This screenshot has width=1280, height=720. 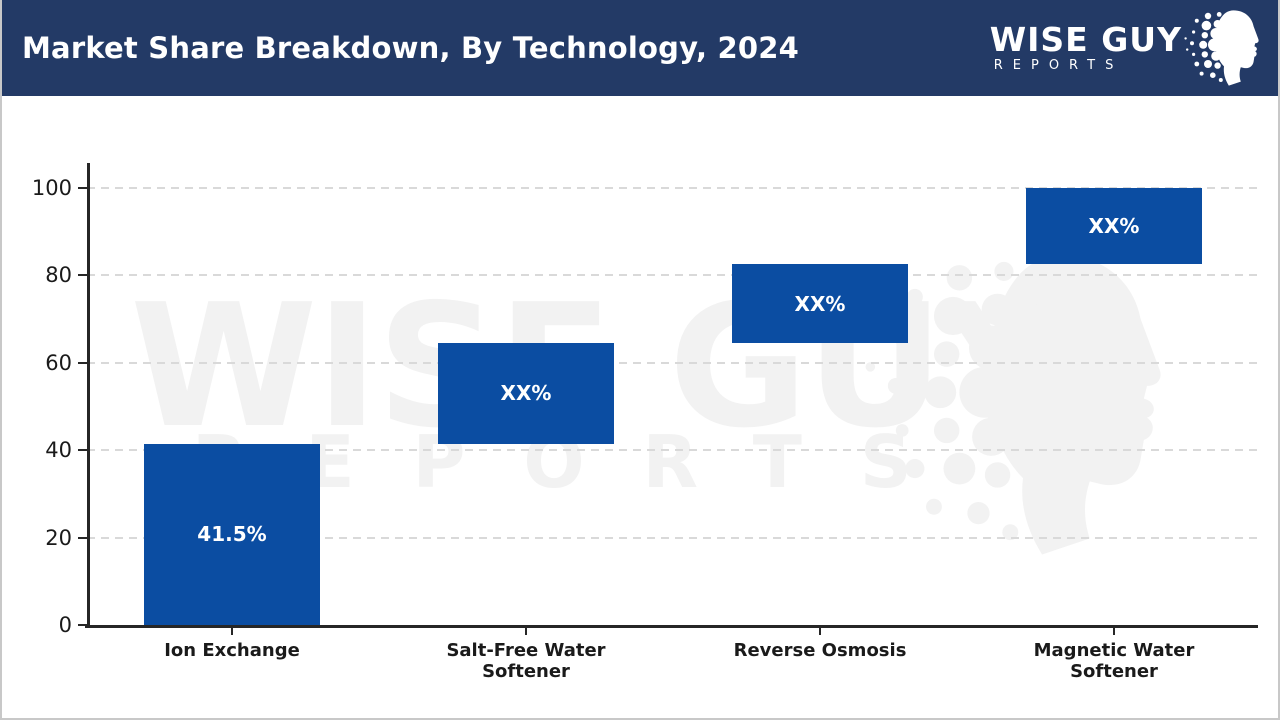 I want to click on y-tick-label: 100, so click(x=51, y=188).